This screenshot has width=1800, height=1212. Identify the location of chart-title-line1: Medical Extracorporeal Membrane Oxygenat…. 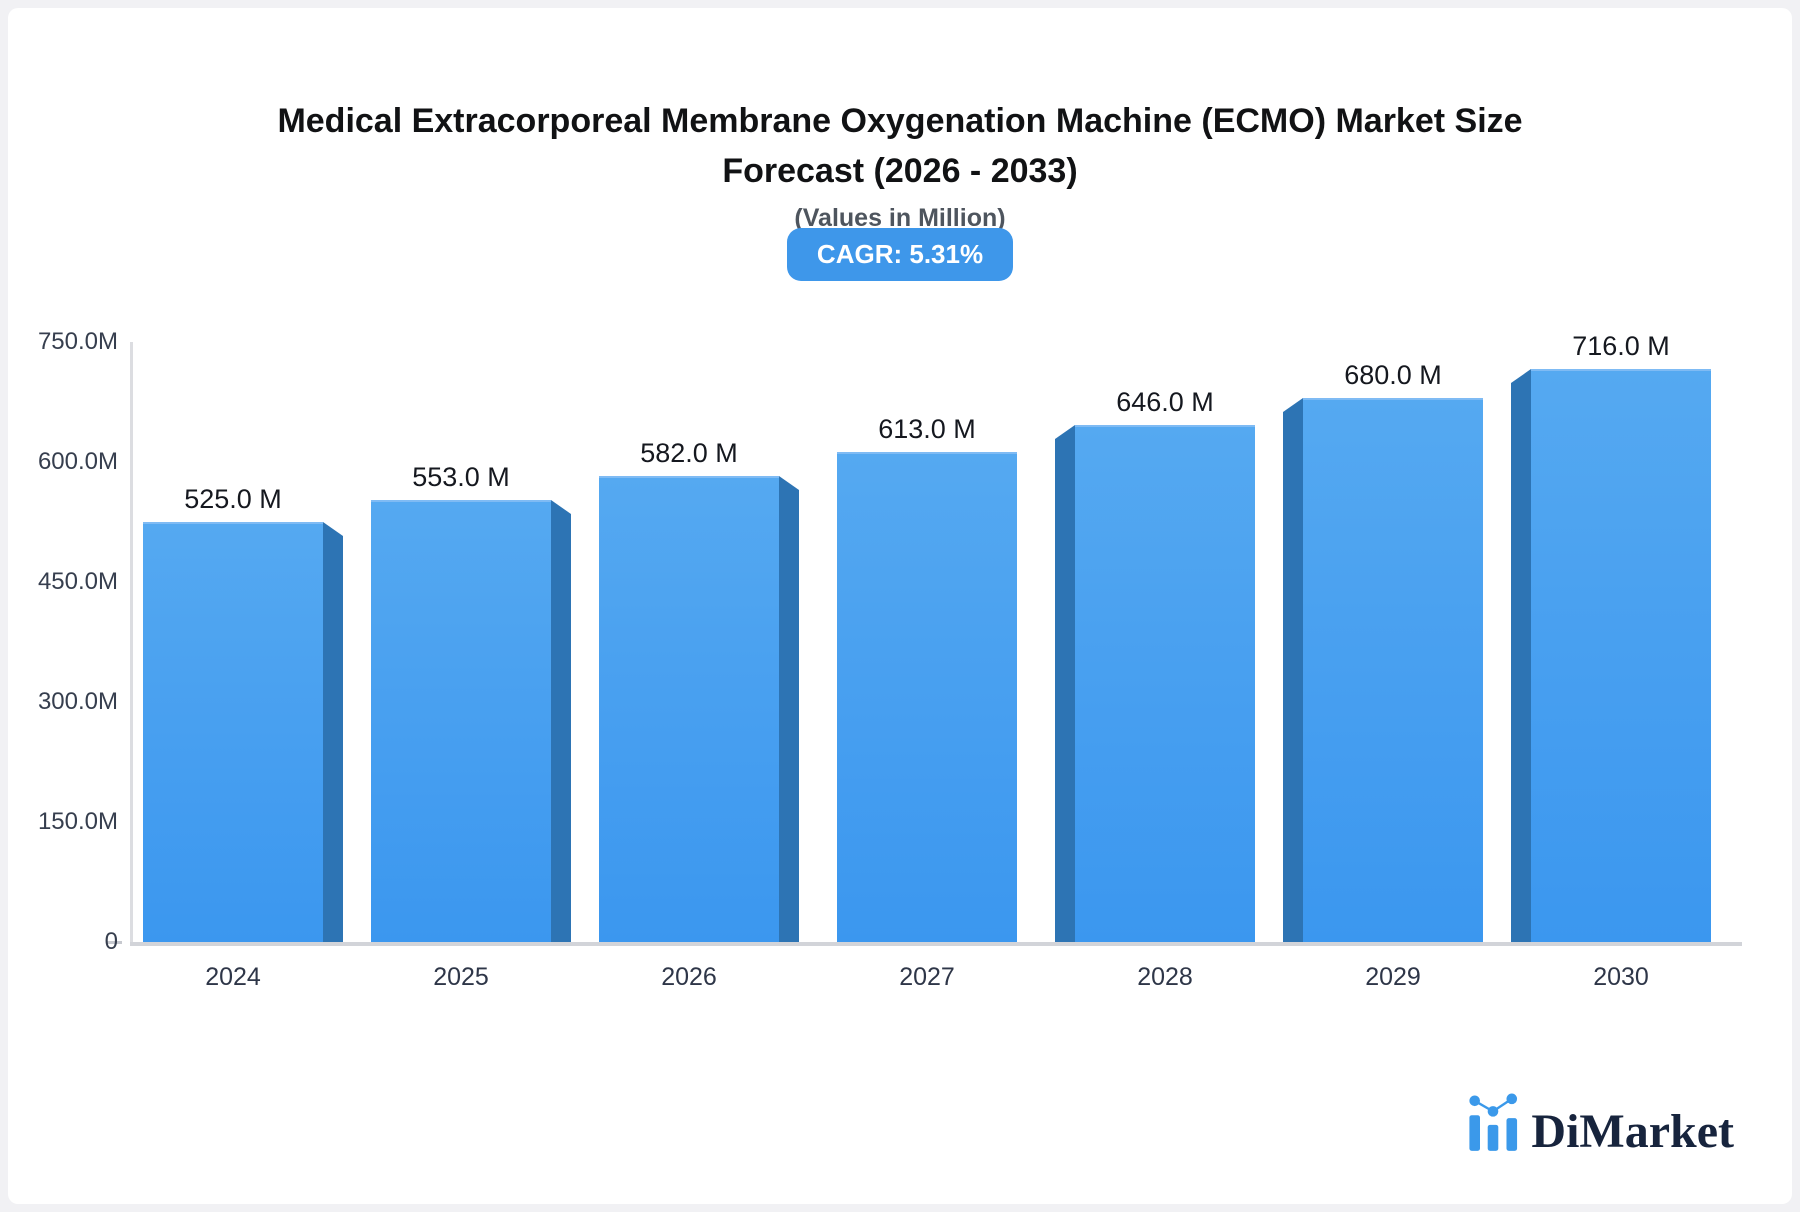
(900, 121).